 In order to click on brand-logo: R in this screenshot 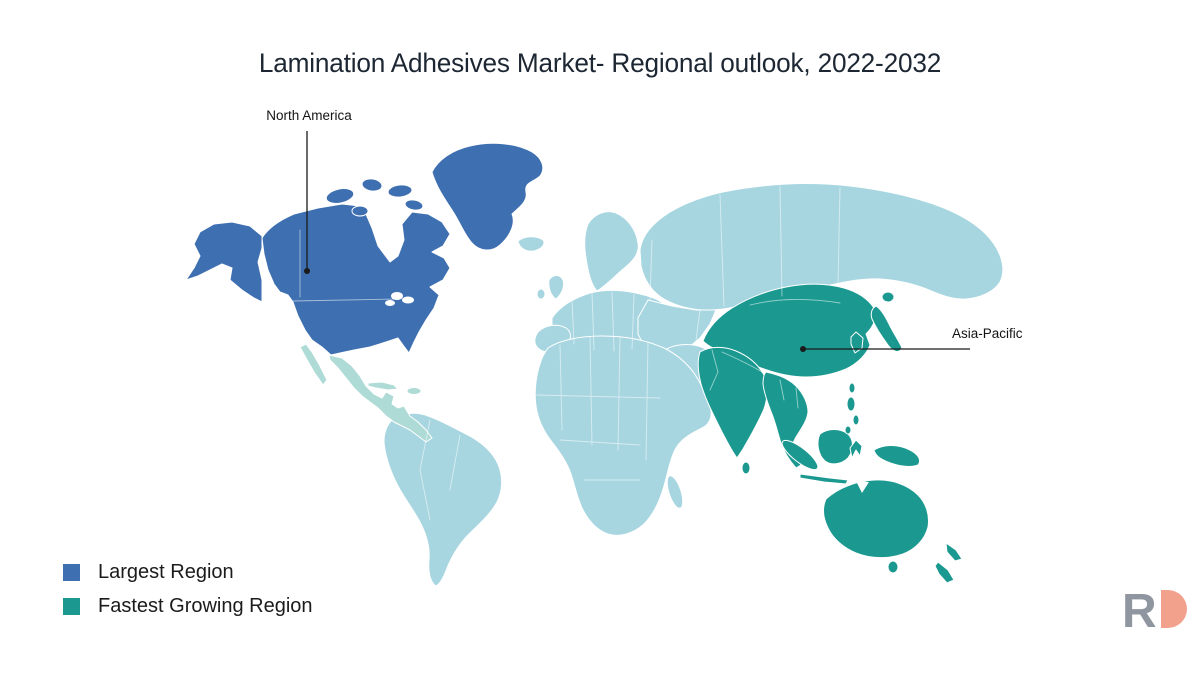, I will do `click(1155, 612)`.